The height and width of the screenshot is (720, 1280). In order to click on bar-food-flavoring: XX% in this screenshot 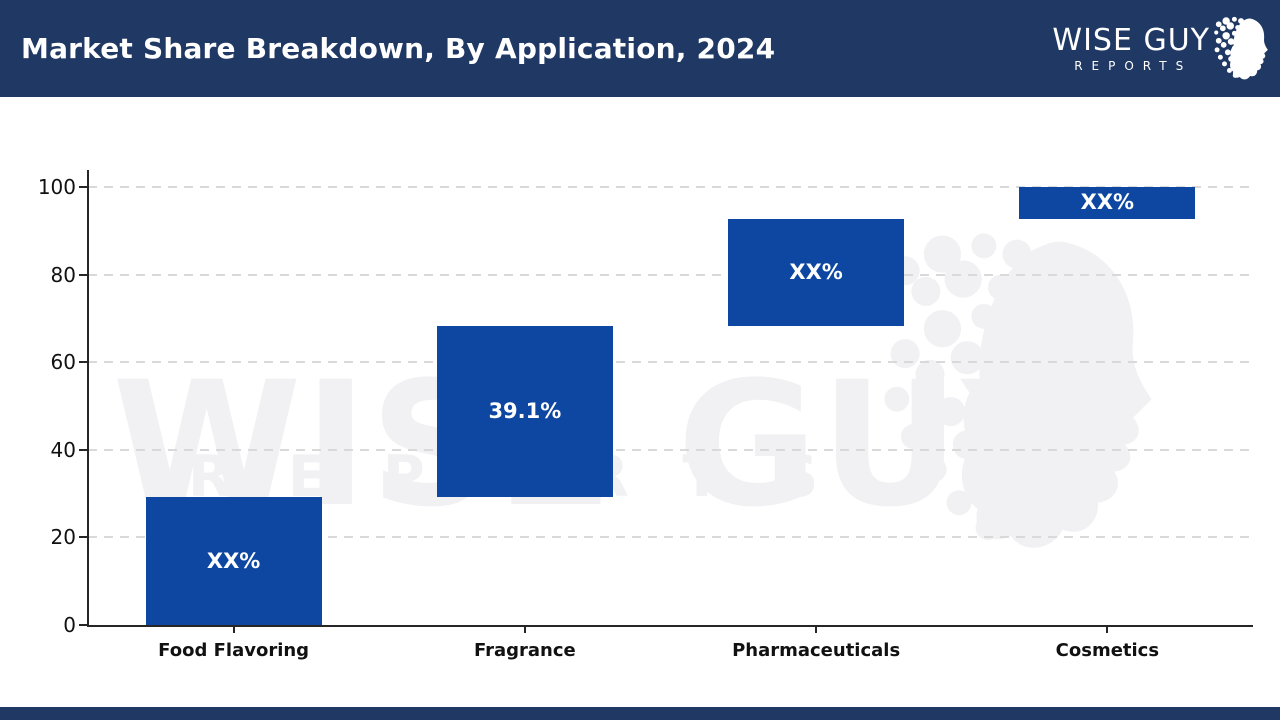, I will do `click(233, 561)`.